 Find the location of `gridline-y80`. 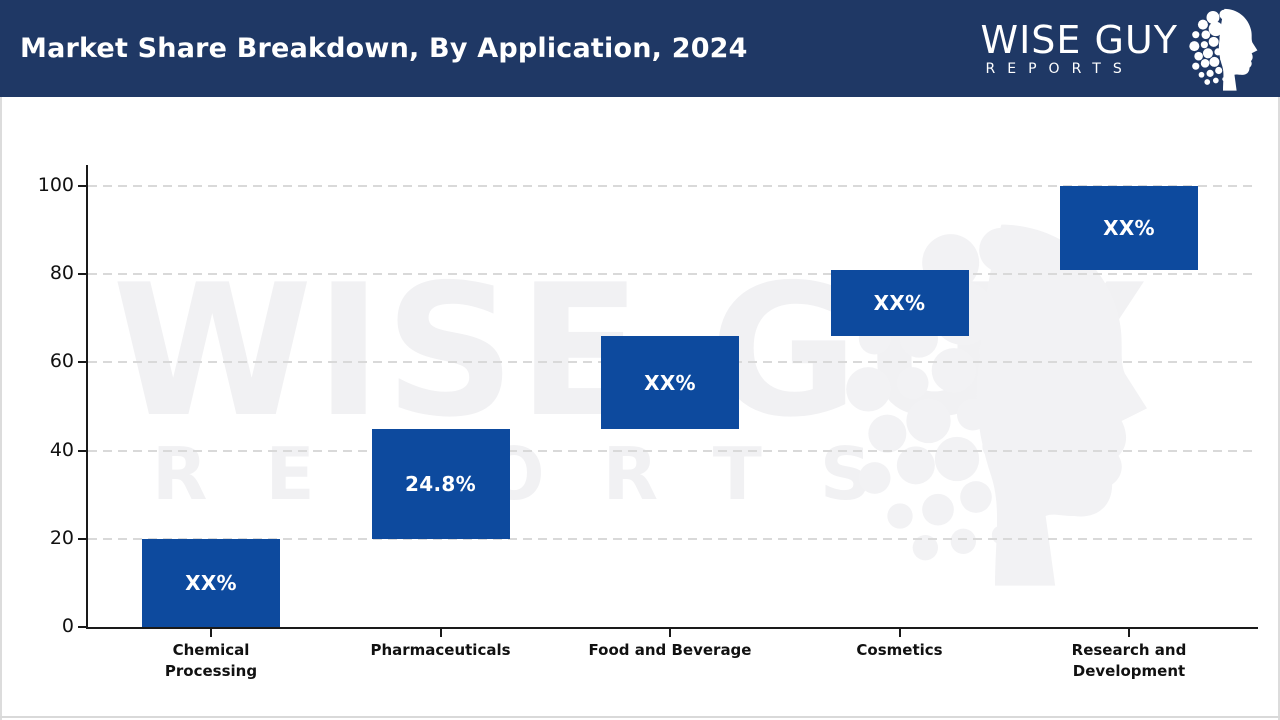

gridline-y80 is located at coordinates (673, 274).